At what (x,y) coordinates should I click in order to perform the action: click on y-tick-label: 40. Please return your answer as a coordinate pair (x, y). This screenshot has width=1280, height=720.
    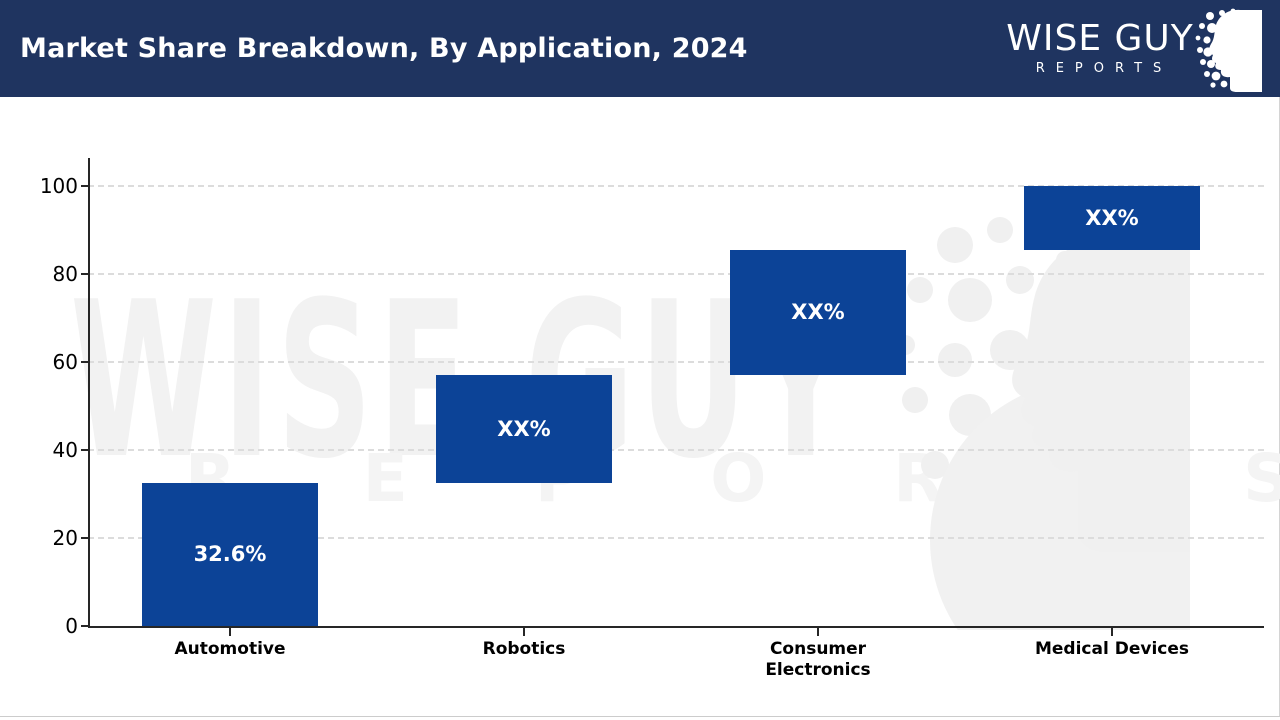
    Looking at the image, I should click on (65, 450).